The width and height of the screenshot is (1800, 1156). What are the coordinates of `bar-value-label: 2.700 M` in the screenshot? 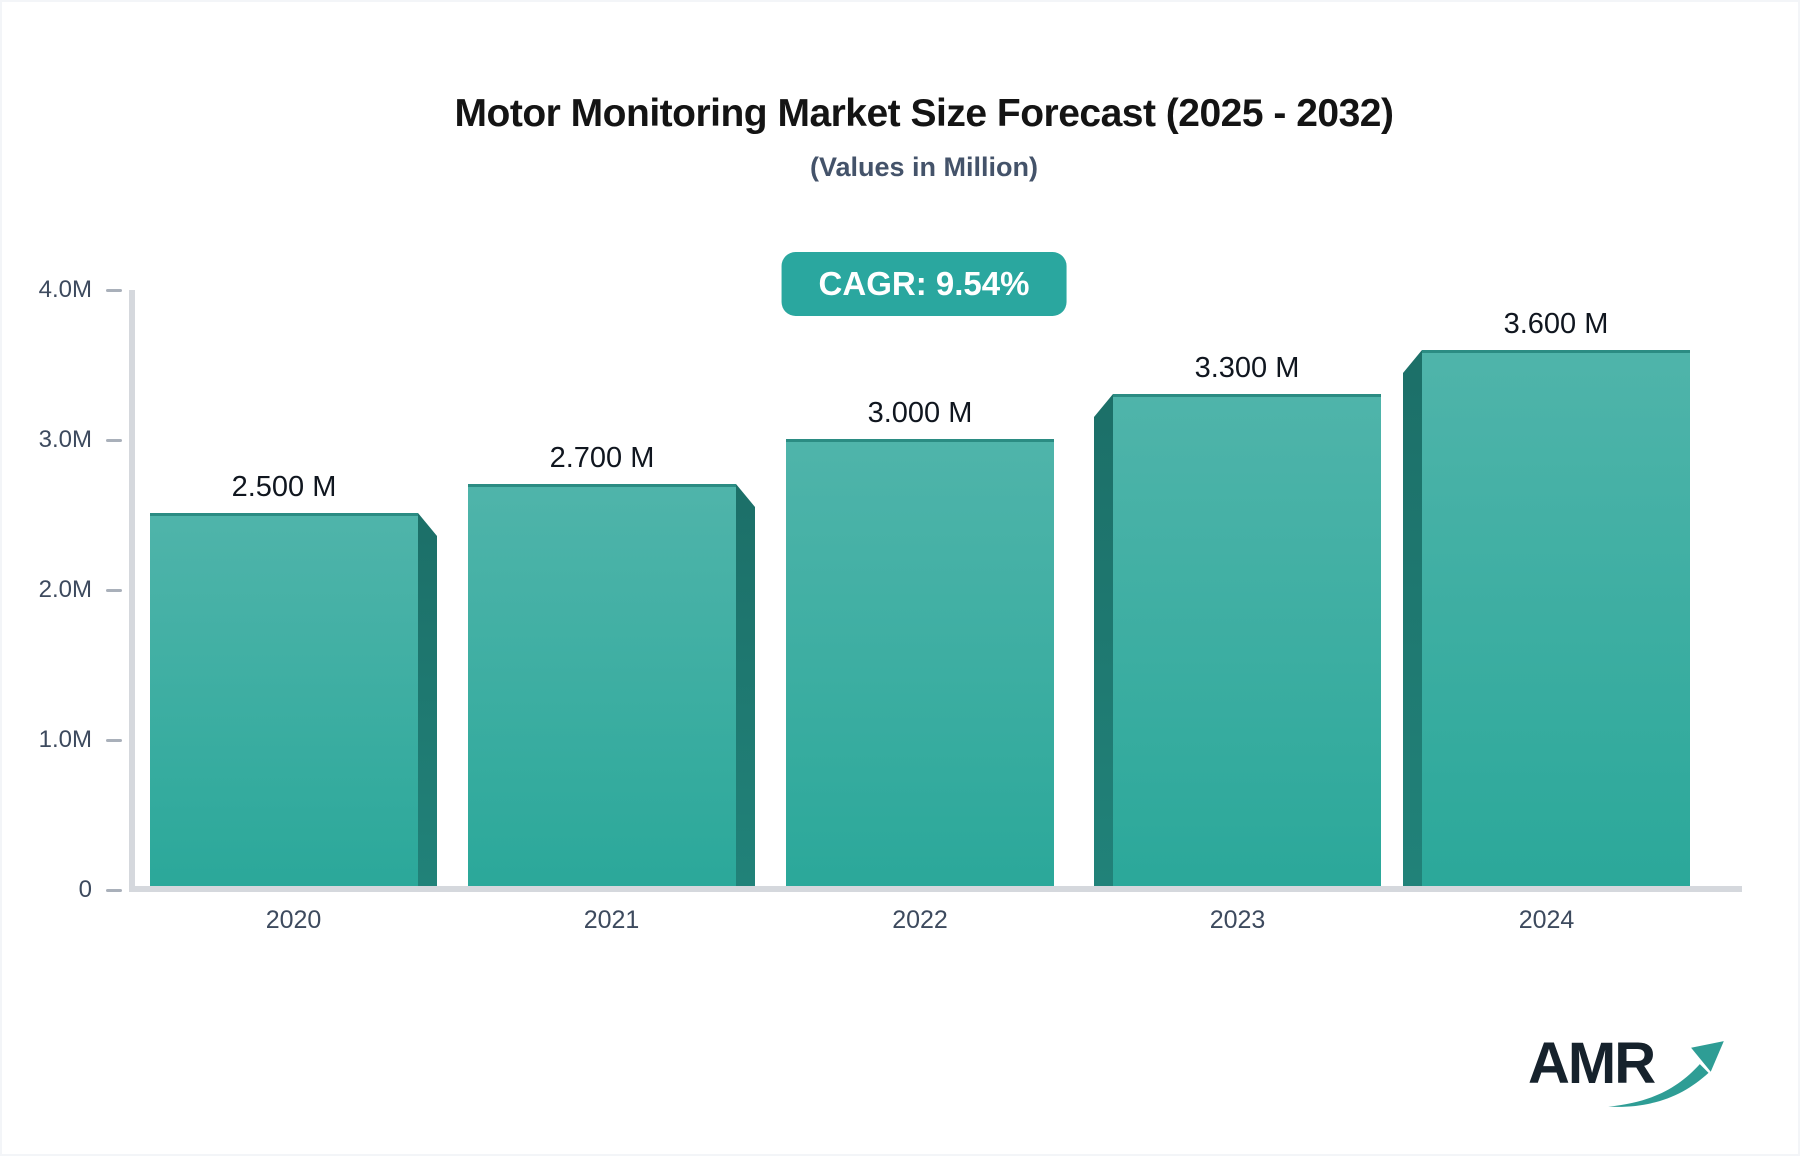 It's located at (602, 458).